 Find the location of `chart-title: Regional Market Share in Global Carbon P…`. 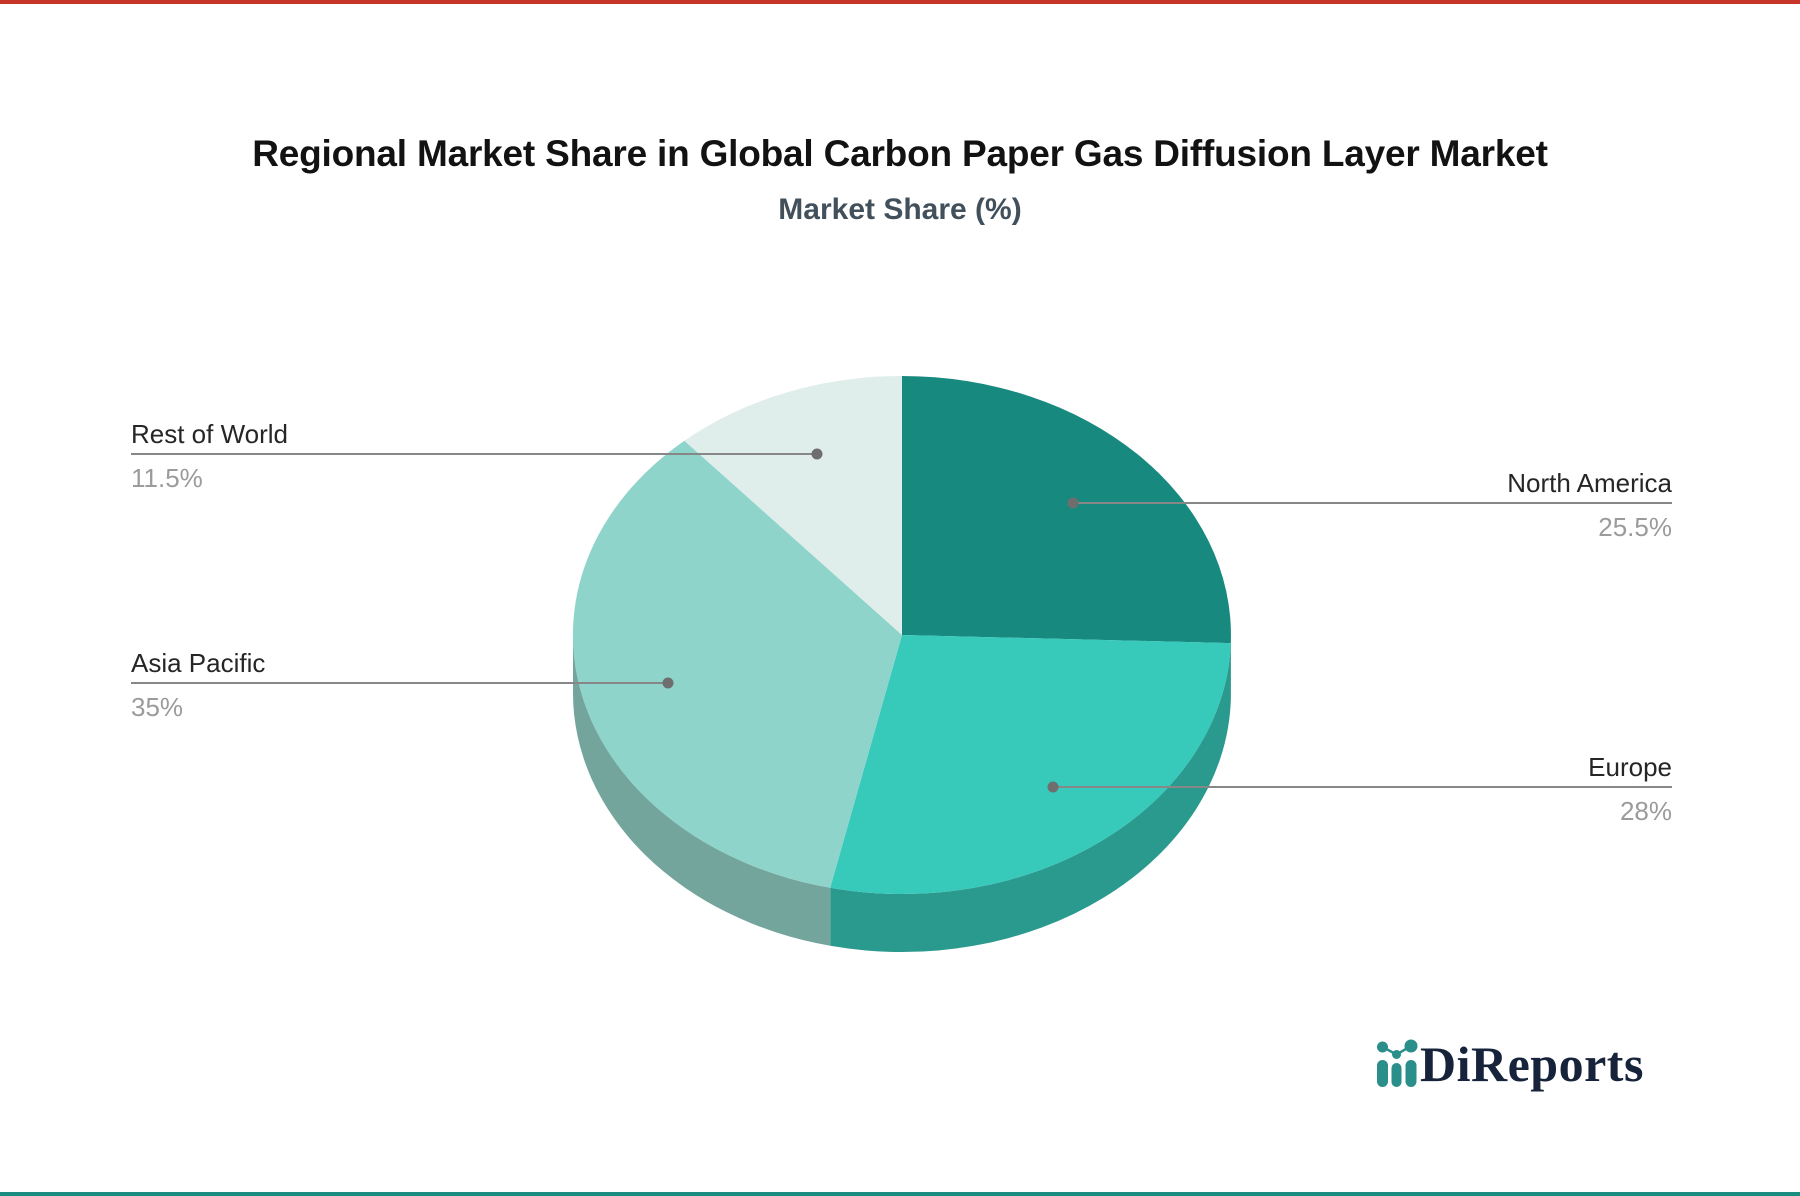

chart-title: Regional Market Share in Global Carbon P… is located at coordinates (900, 153).